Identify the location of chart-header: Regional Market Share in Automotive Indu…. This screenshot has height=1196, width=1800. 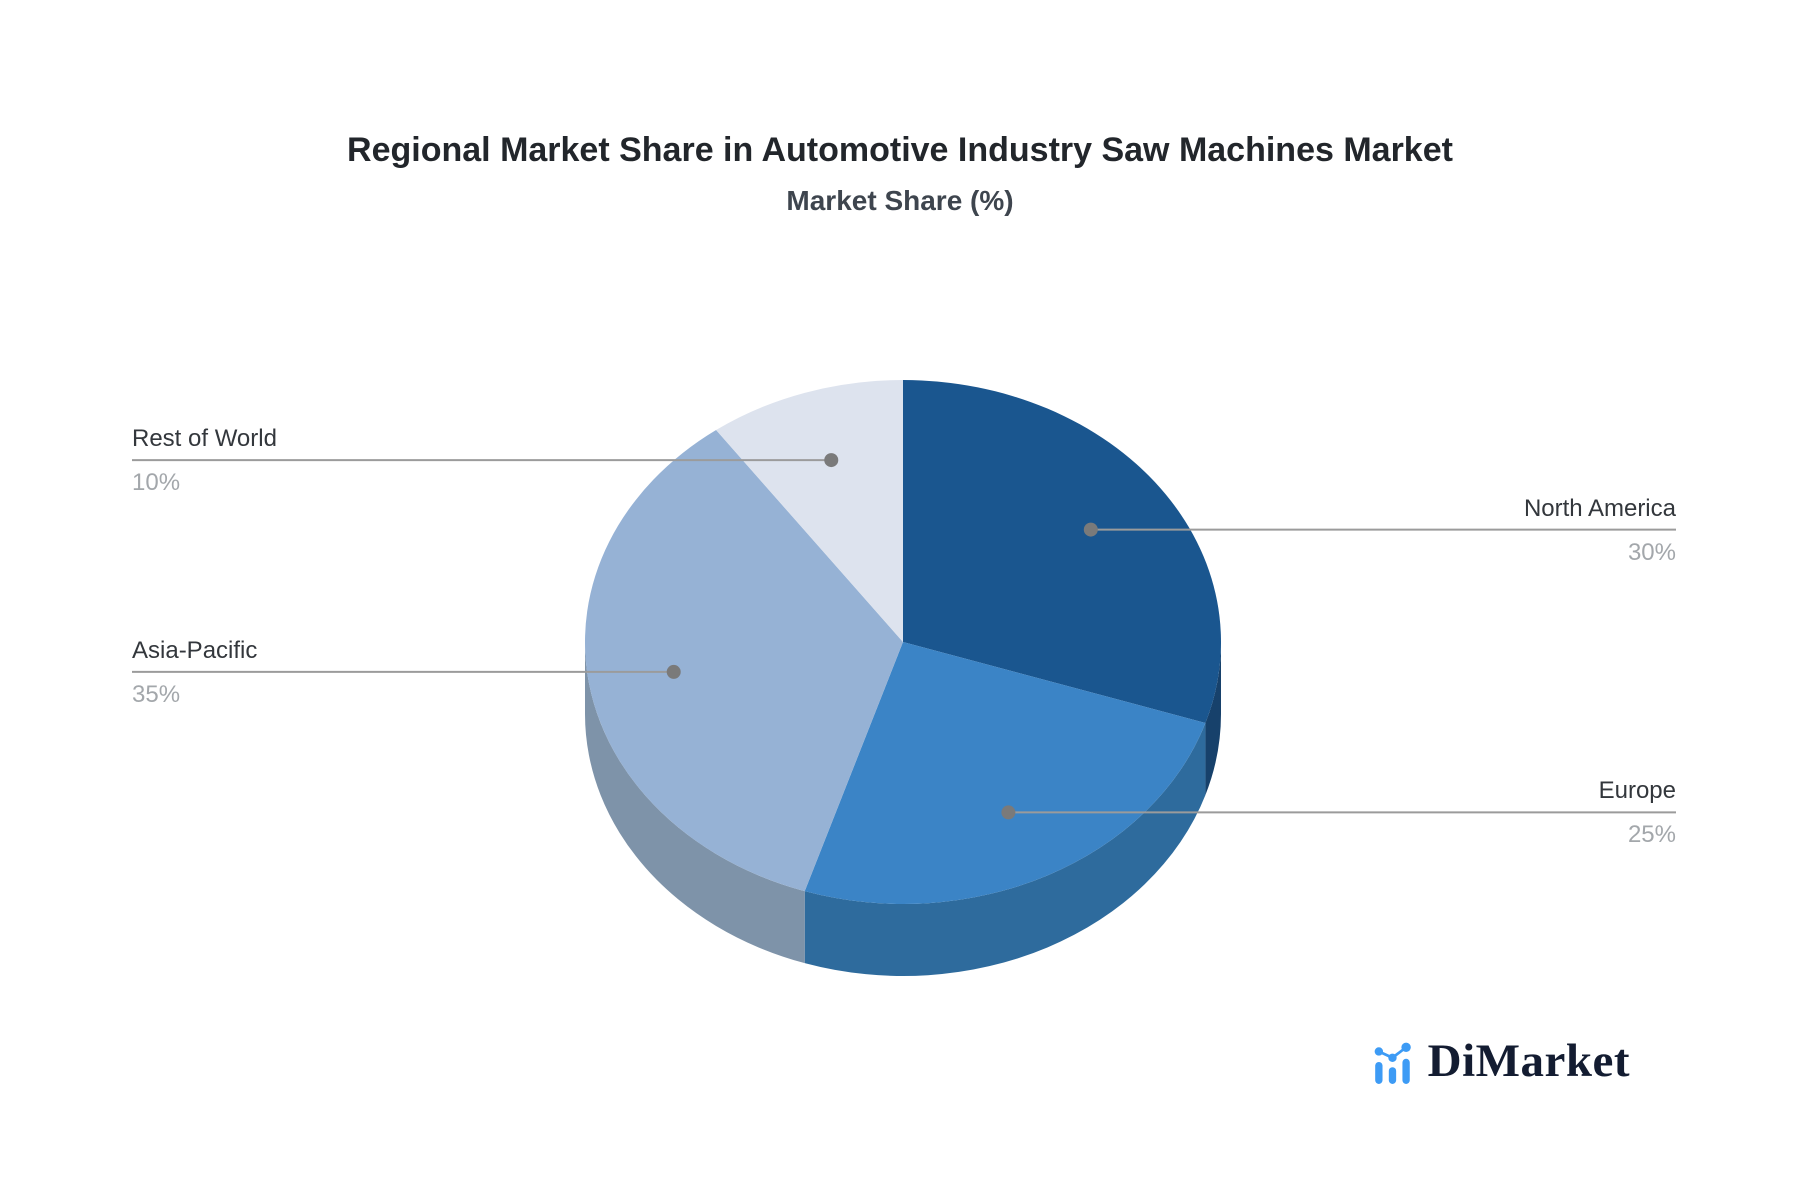
(900, 173).